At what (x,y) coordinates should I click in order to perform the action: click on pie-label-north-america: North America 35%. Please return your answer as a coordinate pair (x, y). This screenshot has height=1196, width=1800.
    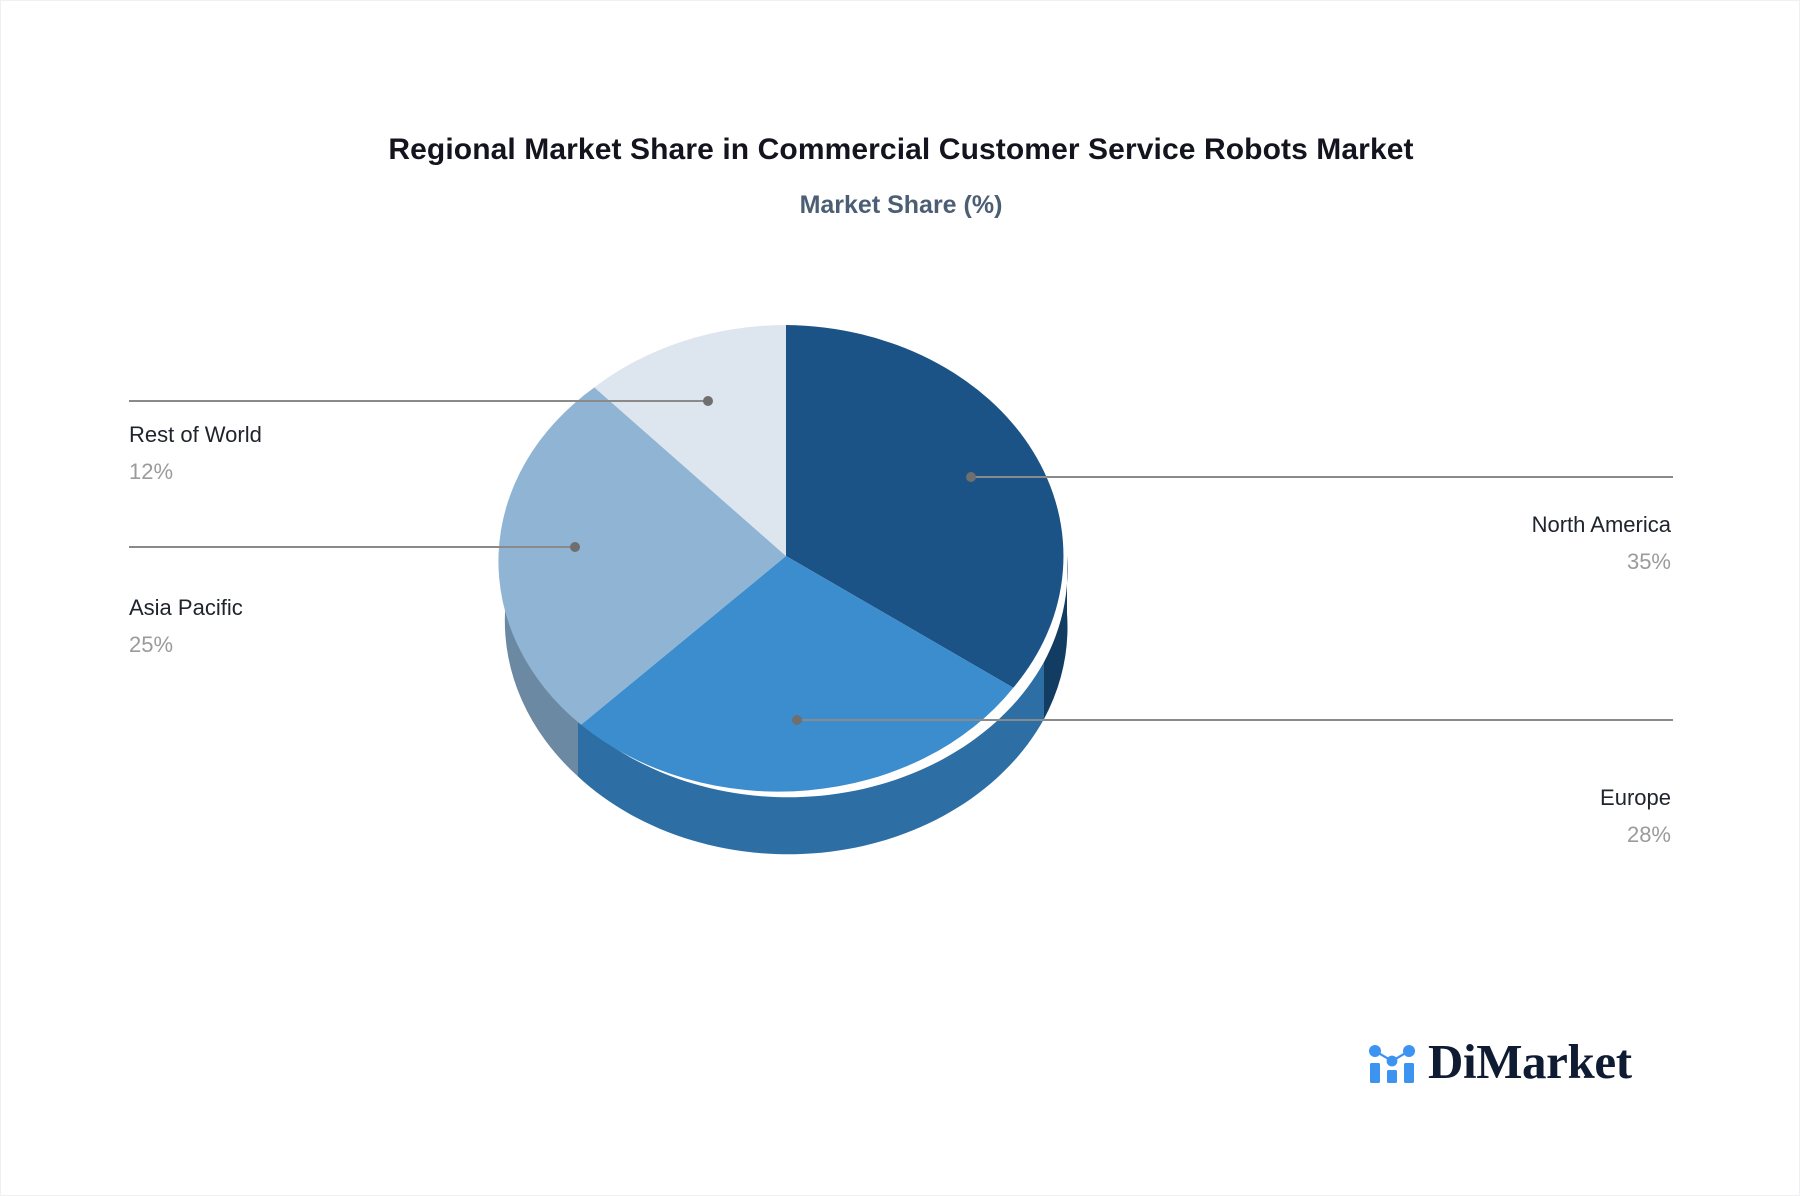
    Looking at the image, I should click on (1601, 543).